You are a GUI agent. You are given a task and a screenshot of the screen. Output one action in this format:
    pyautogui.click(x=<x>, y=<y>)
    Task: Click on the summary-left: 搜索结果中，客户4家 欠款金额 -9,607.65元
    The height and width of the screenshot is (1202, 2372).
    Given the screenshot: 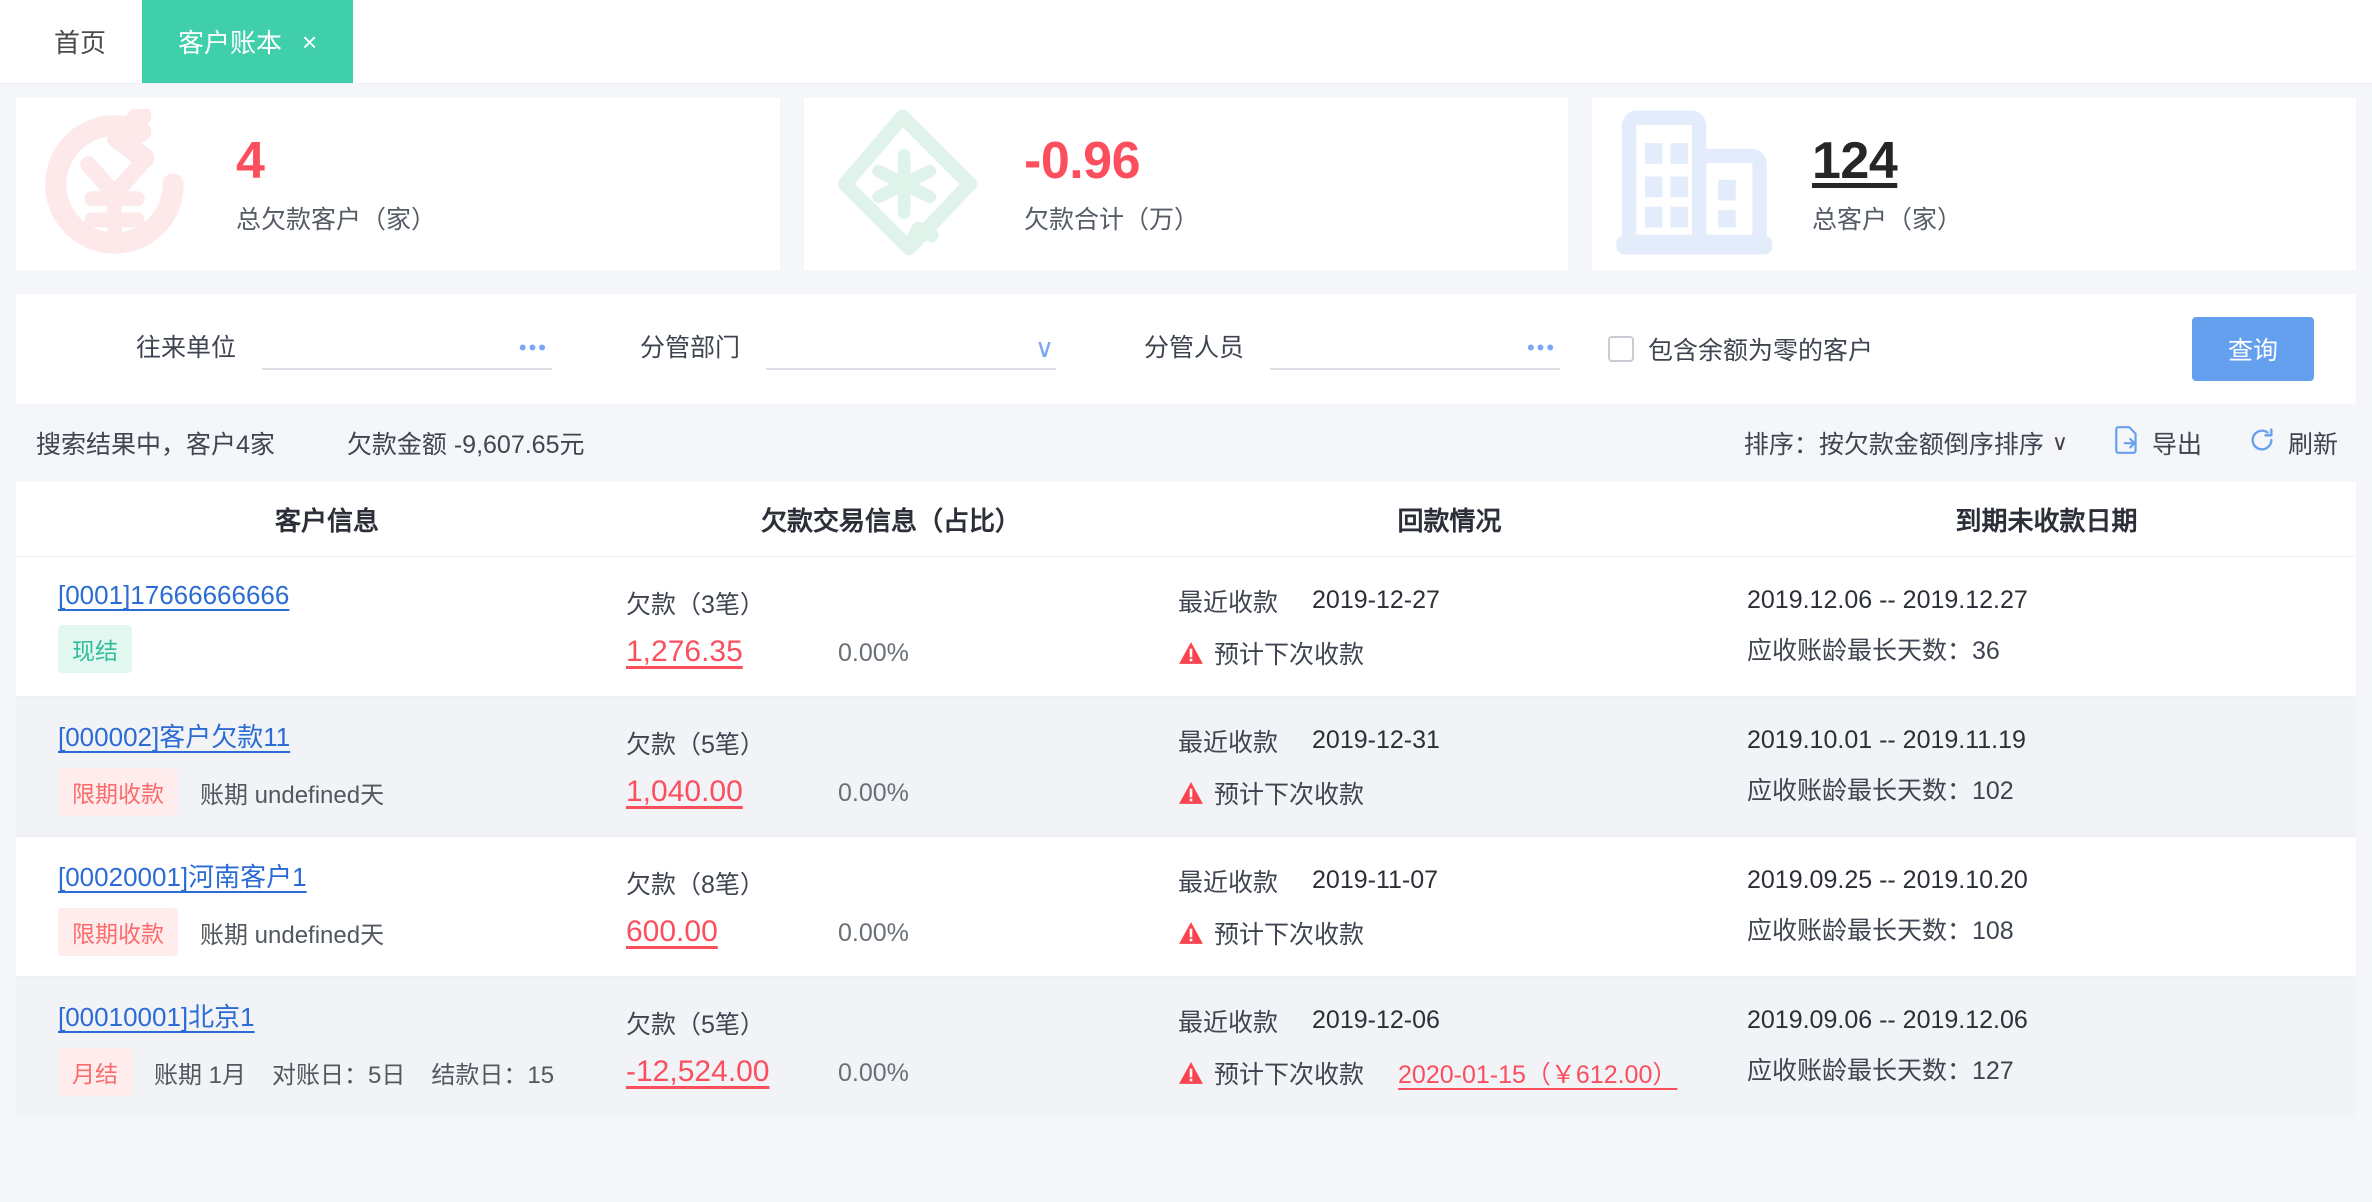 What is the action you would take?
    pyautogui.click(x=310, y=443)
    